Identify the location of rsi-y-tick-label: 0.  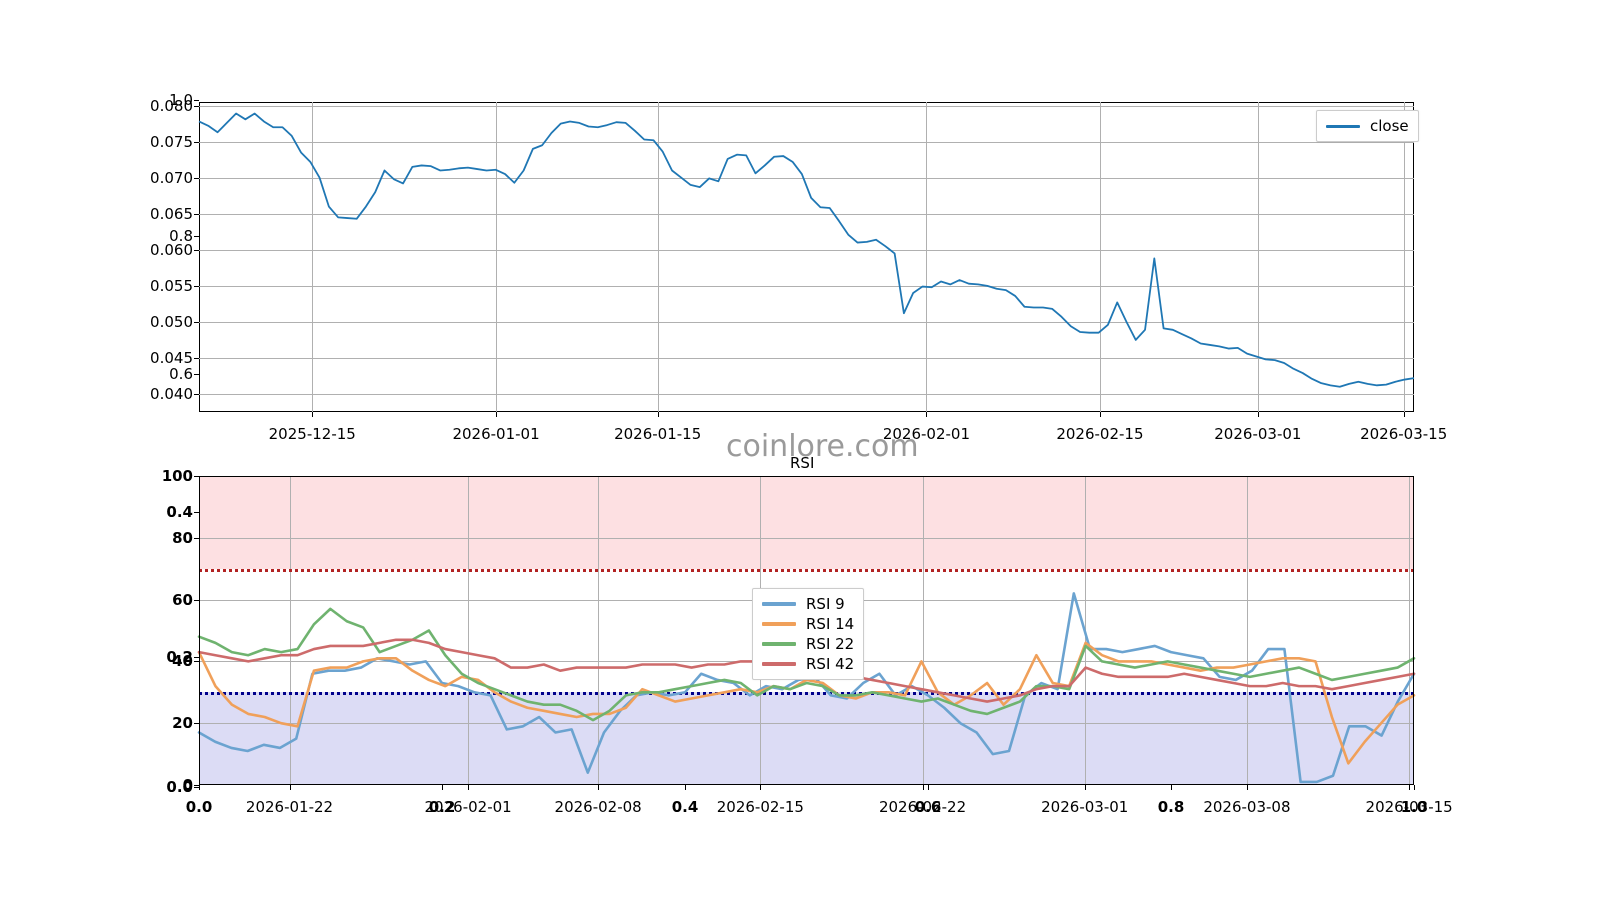
(187, 785).